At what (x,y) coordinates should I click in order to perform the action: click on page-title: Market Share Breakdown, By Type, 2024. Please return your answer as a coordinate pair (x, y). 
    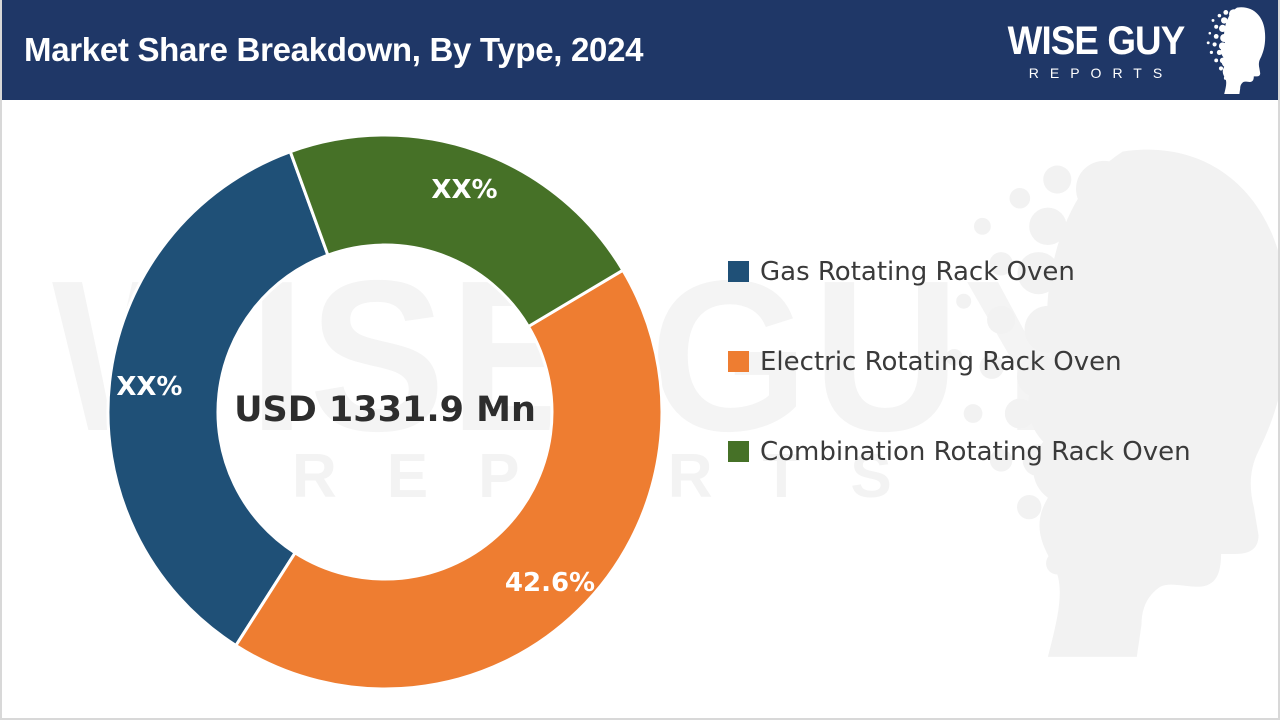
    Looking at the image, I should click on (334, 49).